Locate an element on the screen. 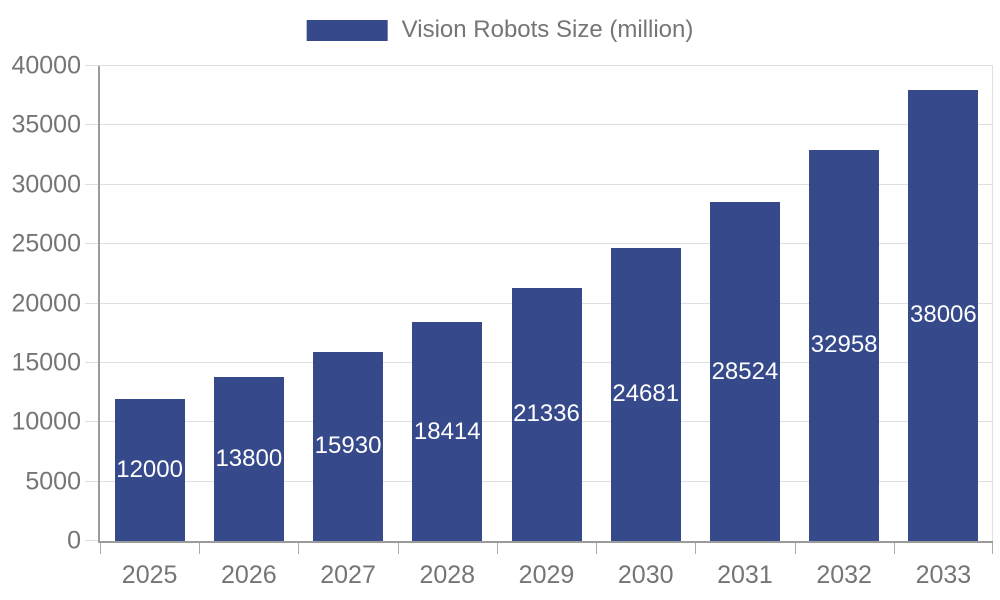 The image size is (1000, 600). x-axis-line is located at coordinates (545, 542).